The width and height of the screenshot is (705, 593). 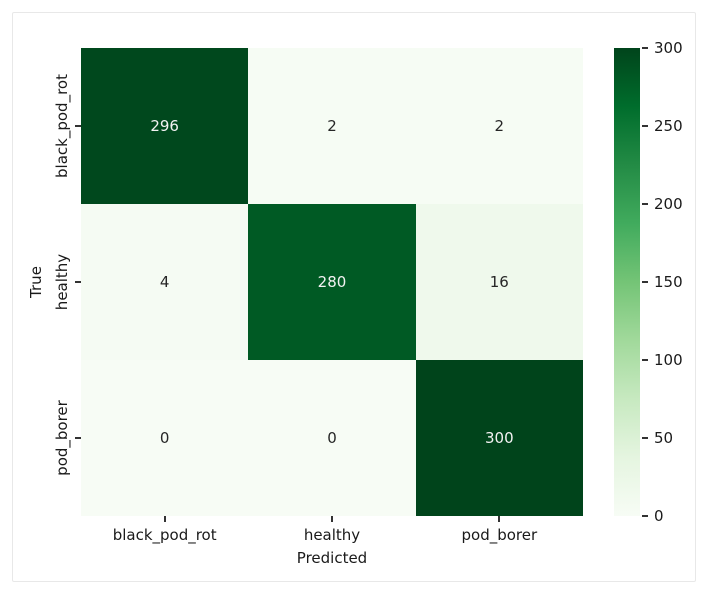 What do you see at coordinates (659, 516) in the screenshot?
I see `colorbar-tick-label: 0` at bounding box center [659, 516].